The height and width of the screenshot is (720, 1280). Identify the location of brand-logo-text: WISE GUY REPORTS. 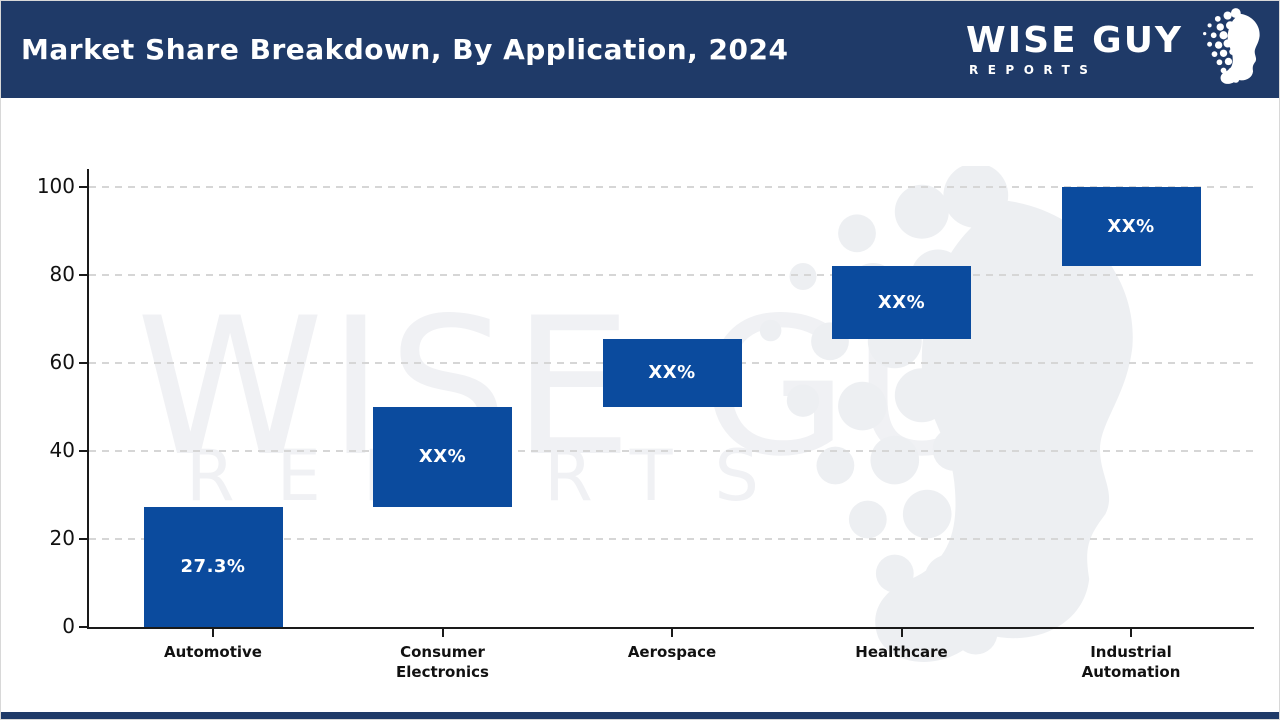
(1074, 48).